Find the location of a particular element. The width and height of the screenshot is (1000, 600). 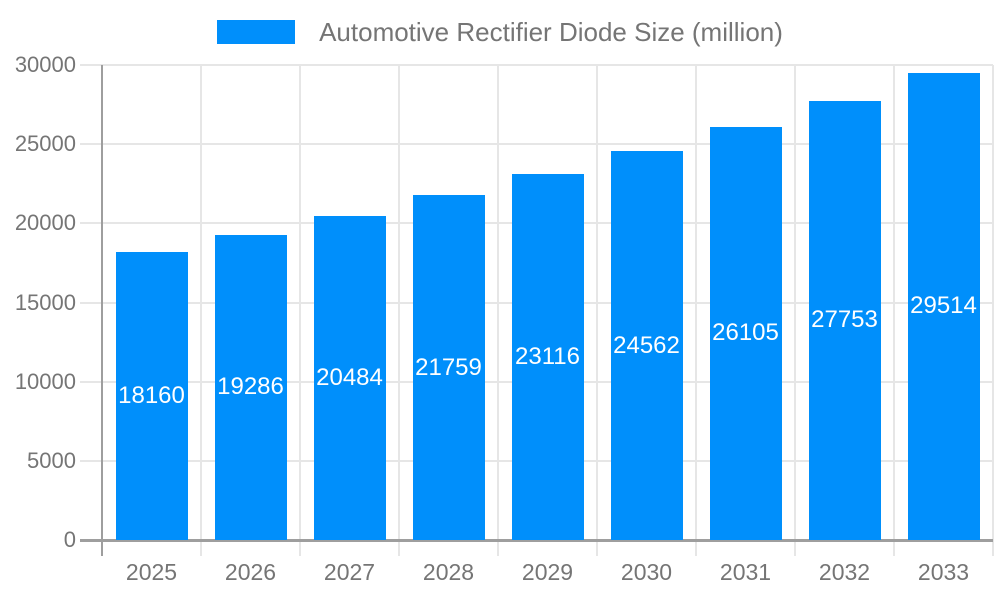

bar-value-label: 19286 is located at coordinates (250, 387).